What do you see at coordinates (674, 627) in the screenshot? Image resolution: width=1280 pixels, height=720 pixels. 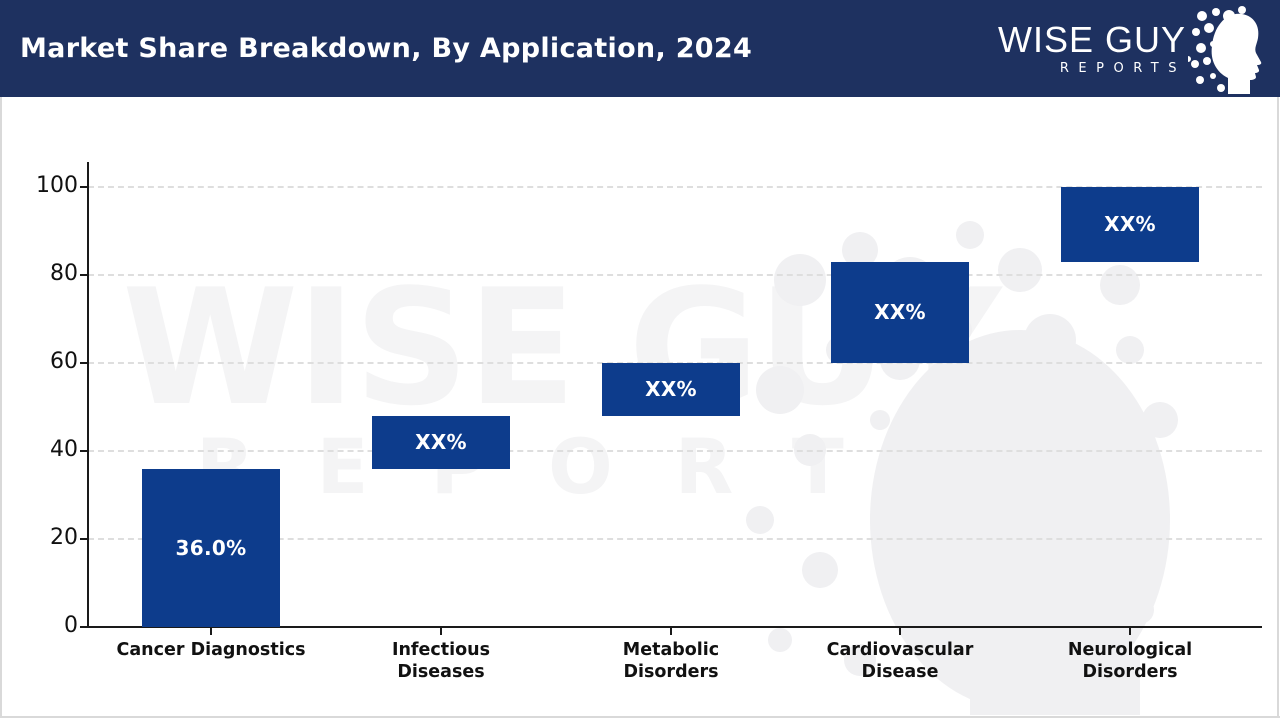 I see `x-axis-line` at bounding box center [674, 627].